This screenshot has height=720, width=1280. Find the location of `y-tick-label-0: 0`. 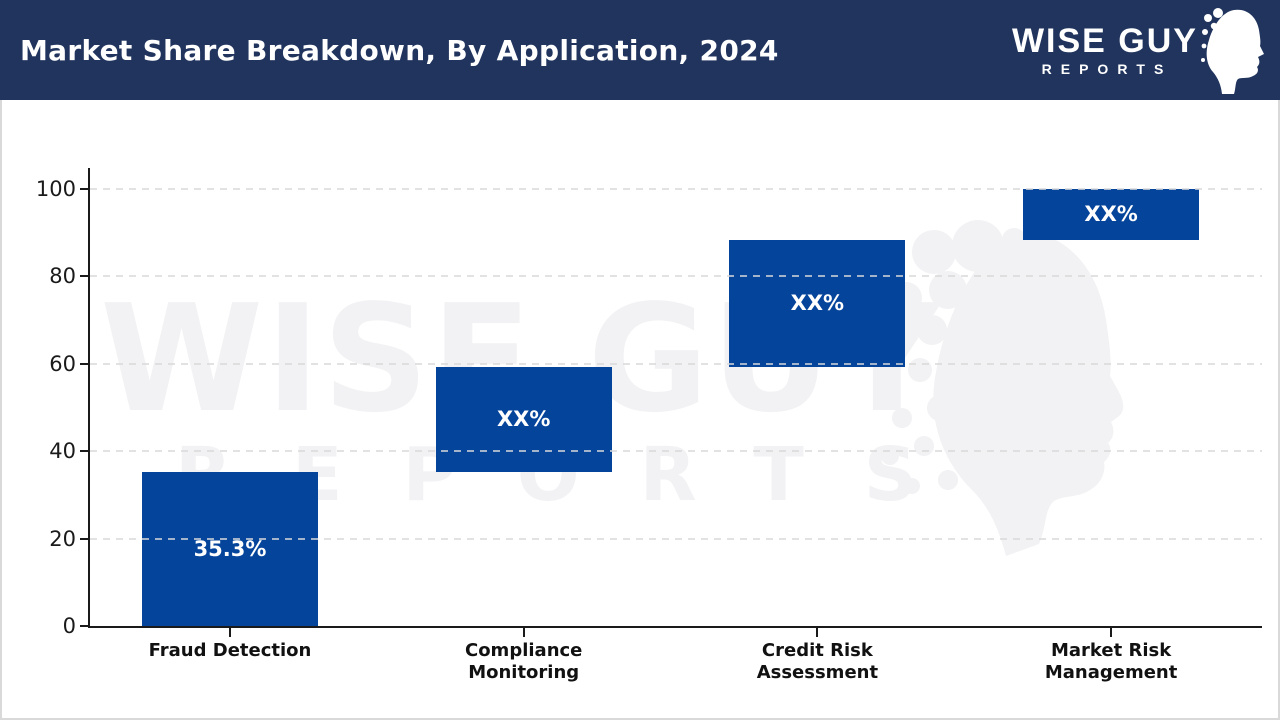

y-tick-label-0: 0 is located at coordinates (69, 626).